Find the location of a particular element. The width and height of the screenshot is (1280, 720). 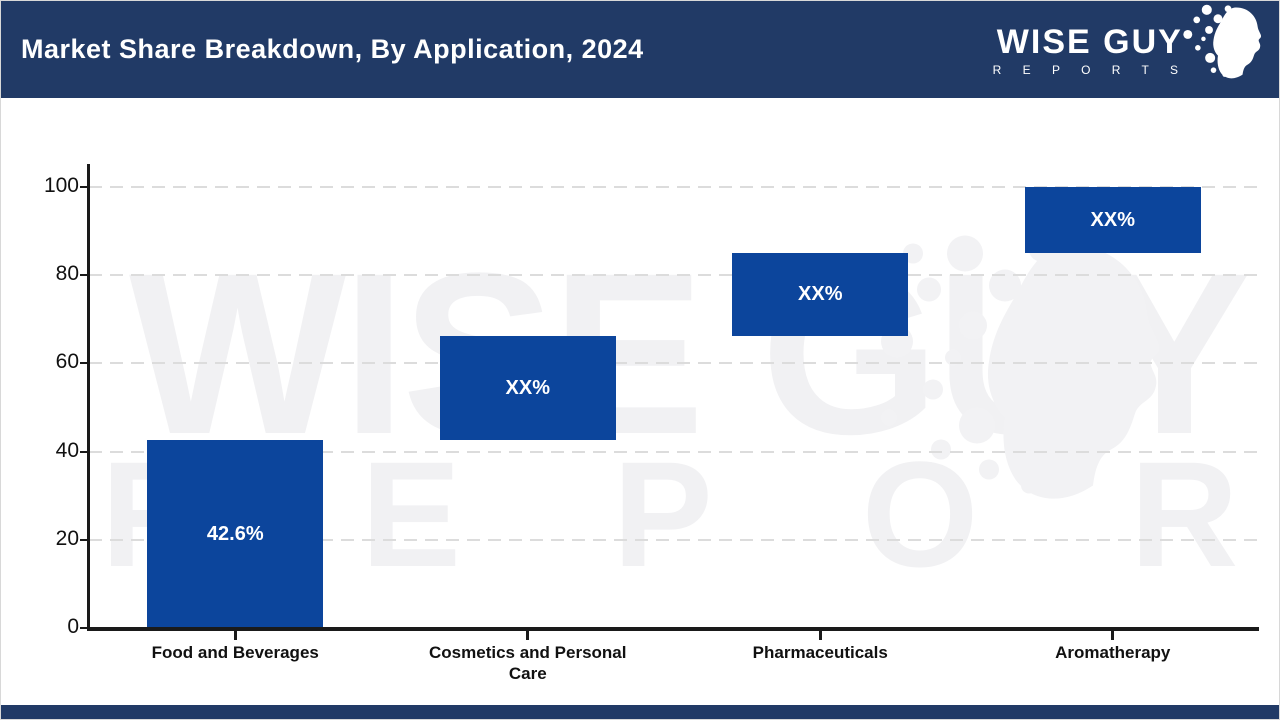

bar-aromatherapy: XX% is located at coordinates (1112, 220).